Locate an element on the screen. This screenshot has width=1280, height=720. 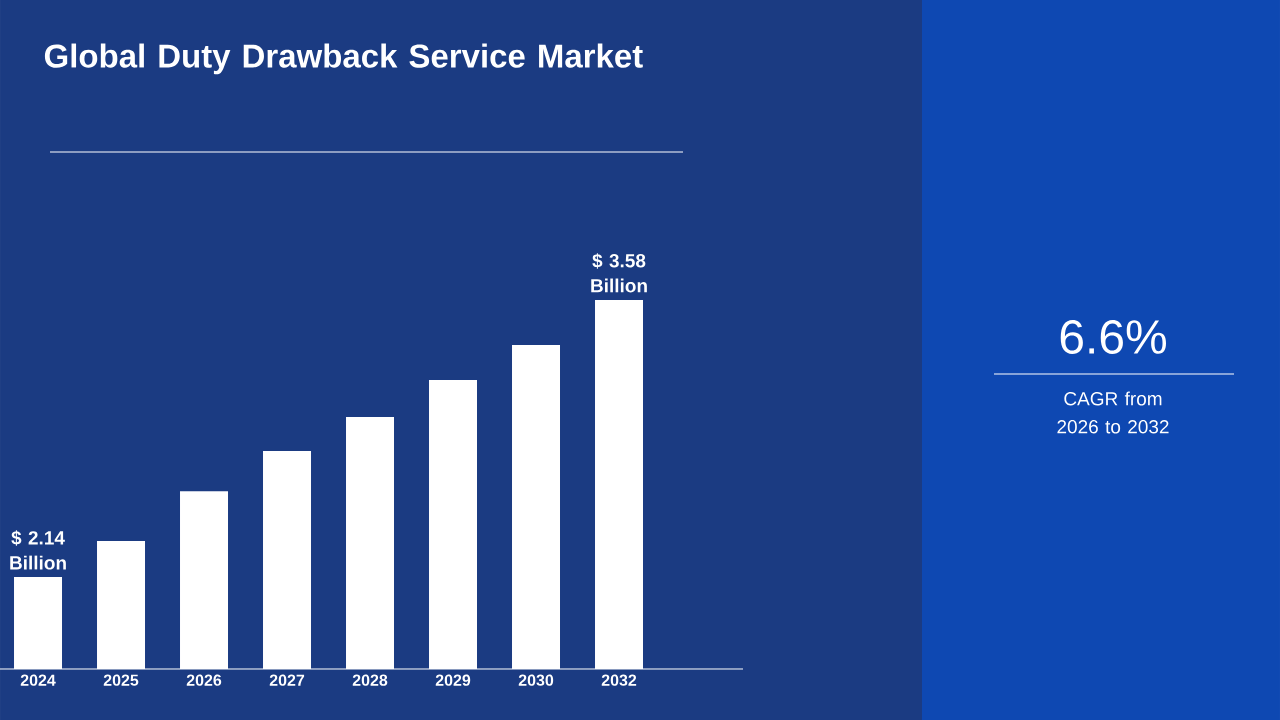
x-tick-label: 2024 is located at coordinates (38, 680).